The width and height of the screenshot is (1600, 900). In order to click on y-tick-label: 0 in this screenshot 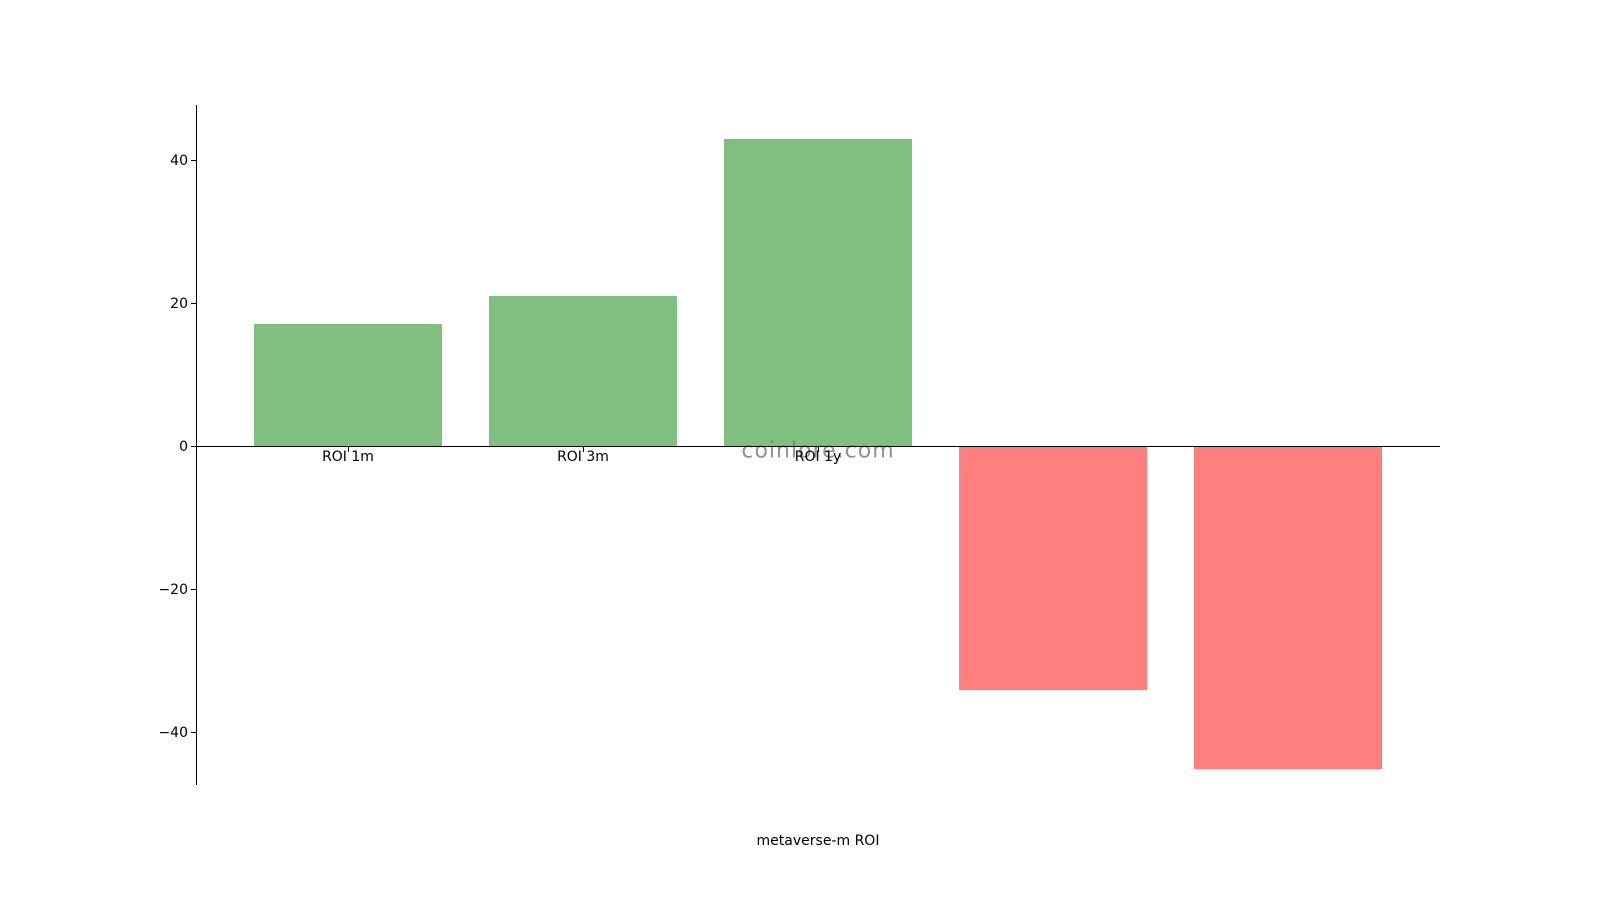, I will do `click(183, 447)`.